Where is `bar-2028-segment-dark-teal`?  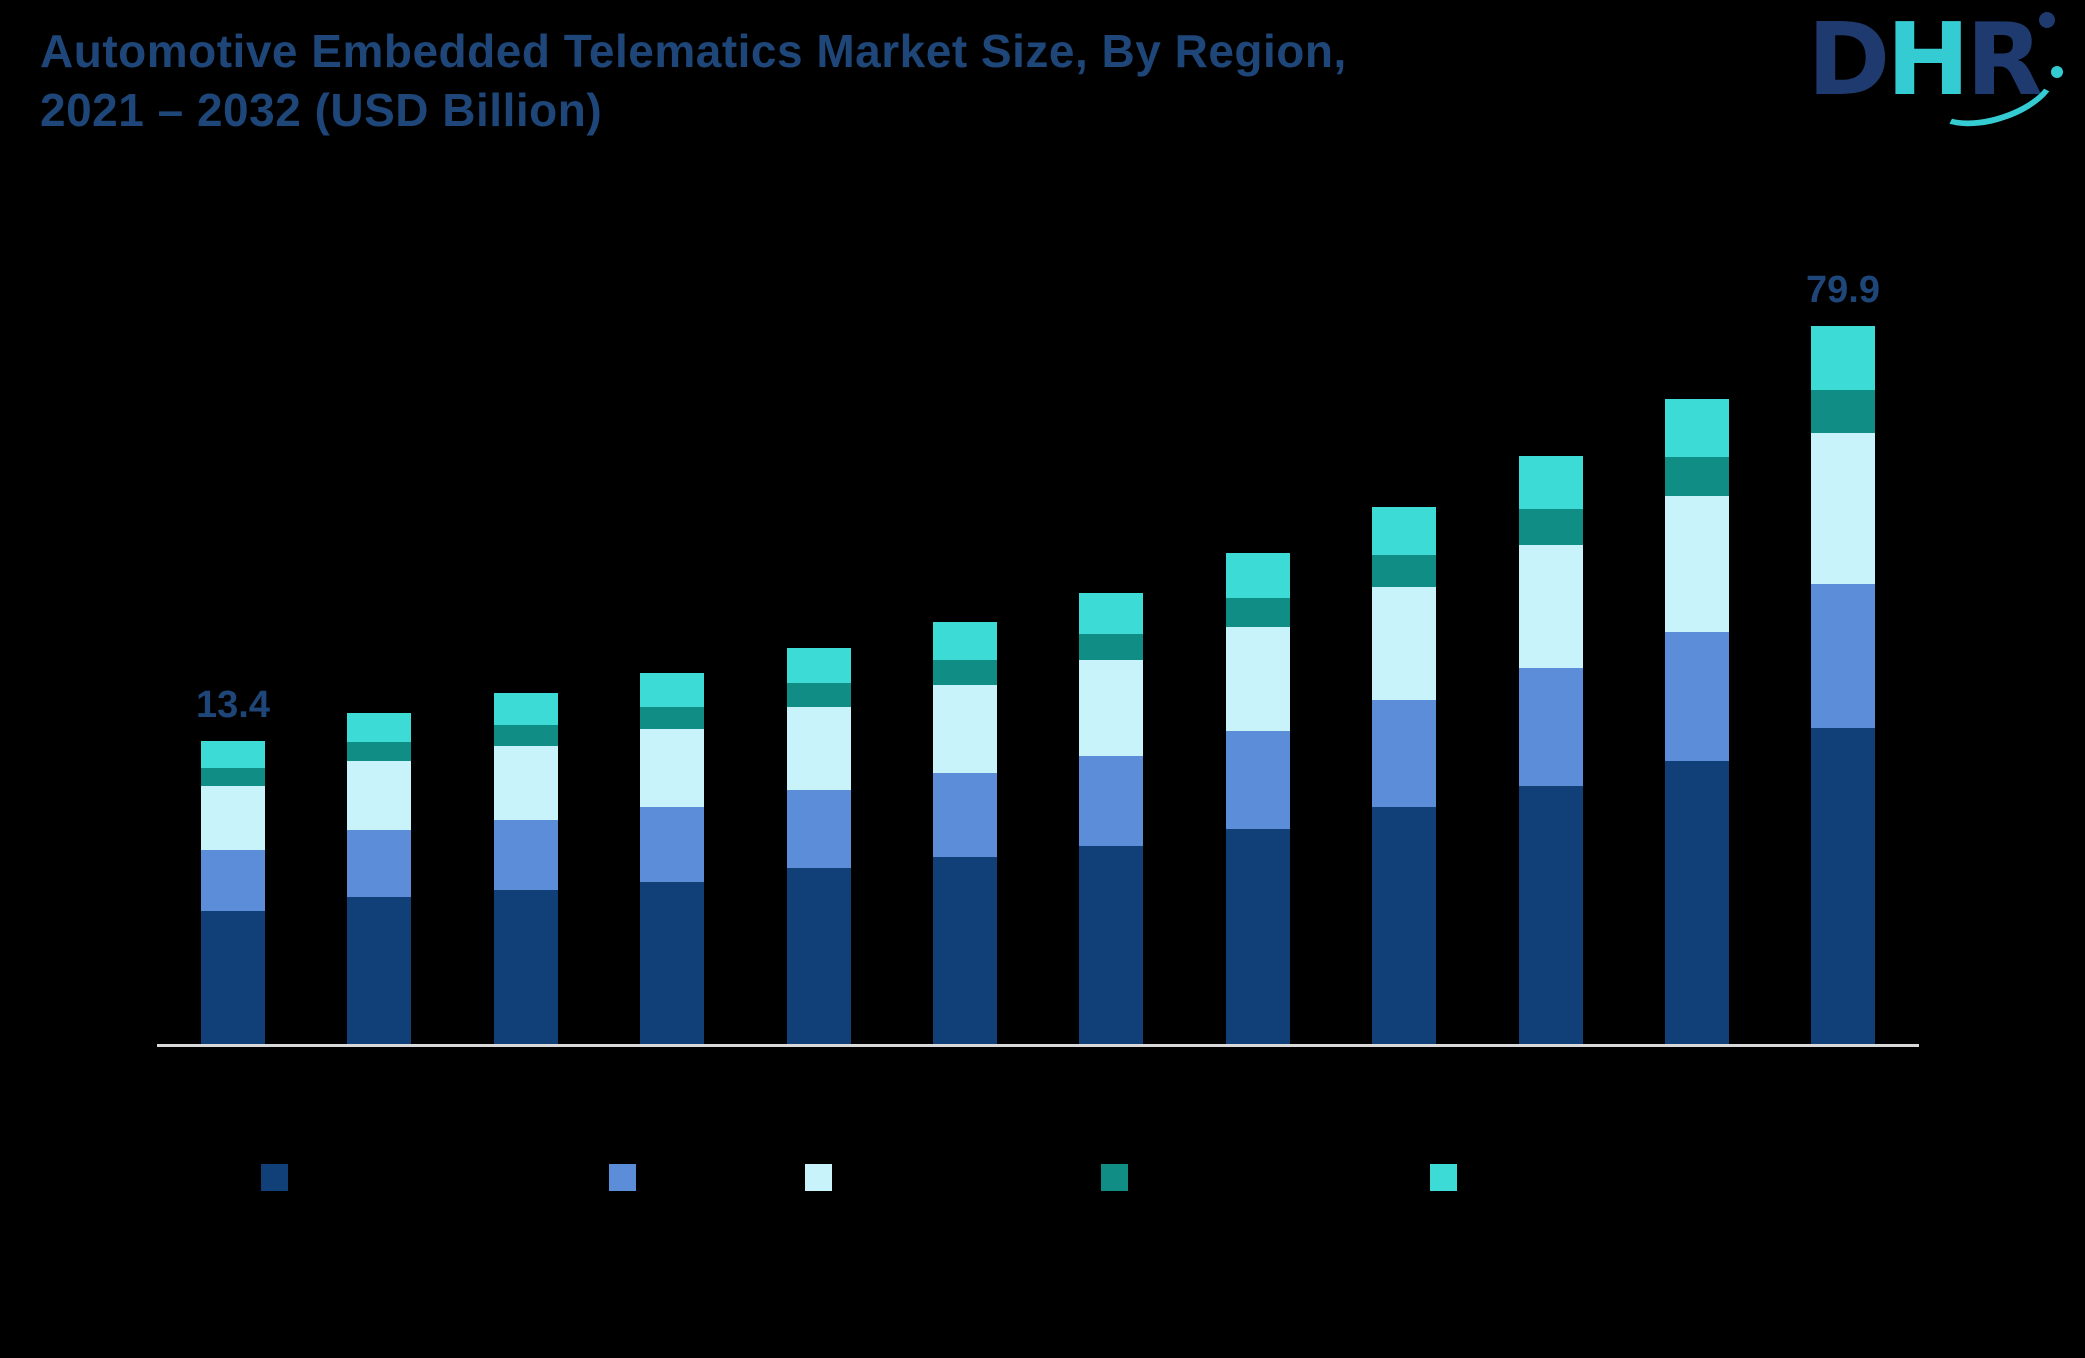 bar-2028-segment-dark-teal is located at coordinates (1258, 612).